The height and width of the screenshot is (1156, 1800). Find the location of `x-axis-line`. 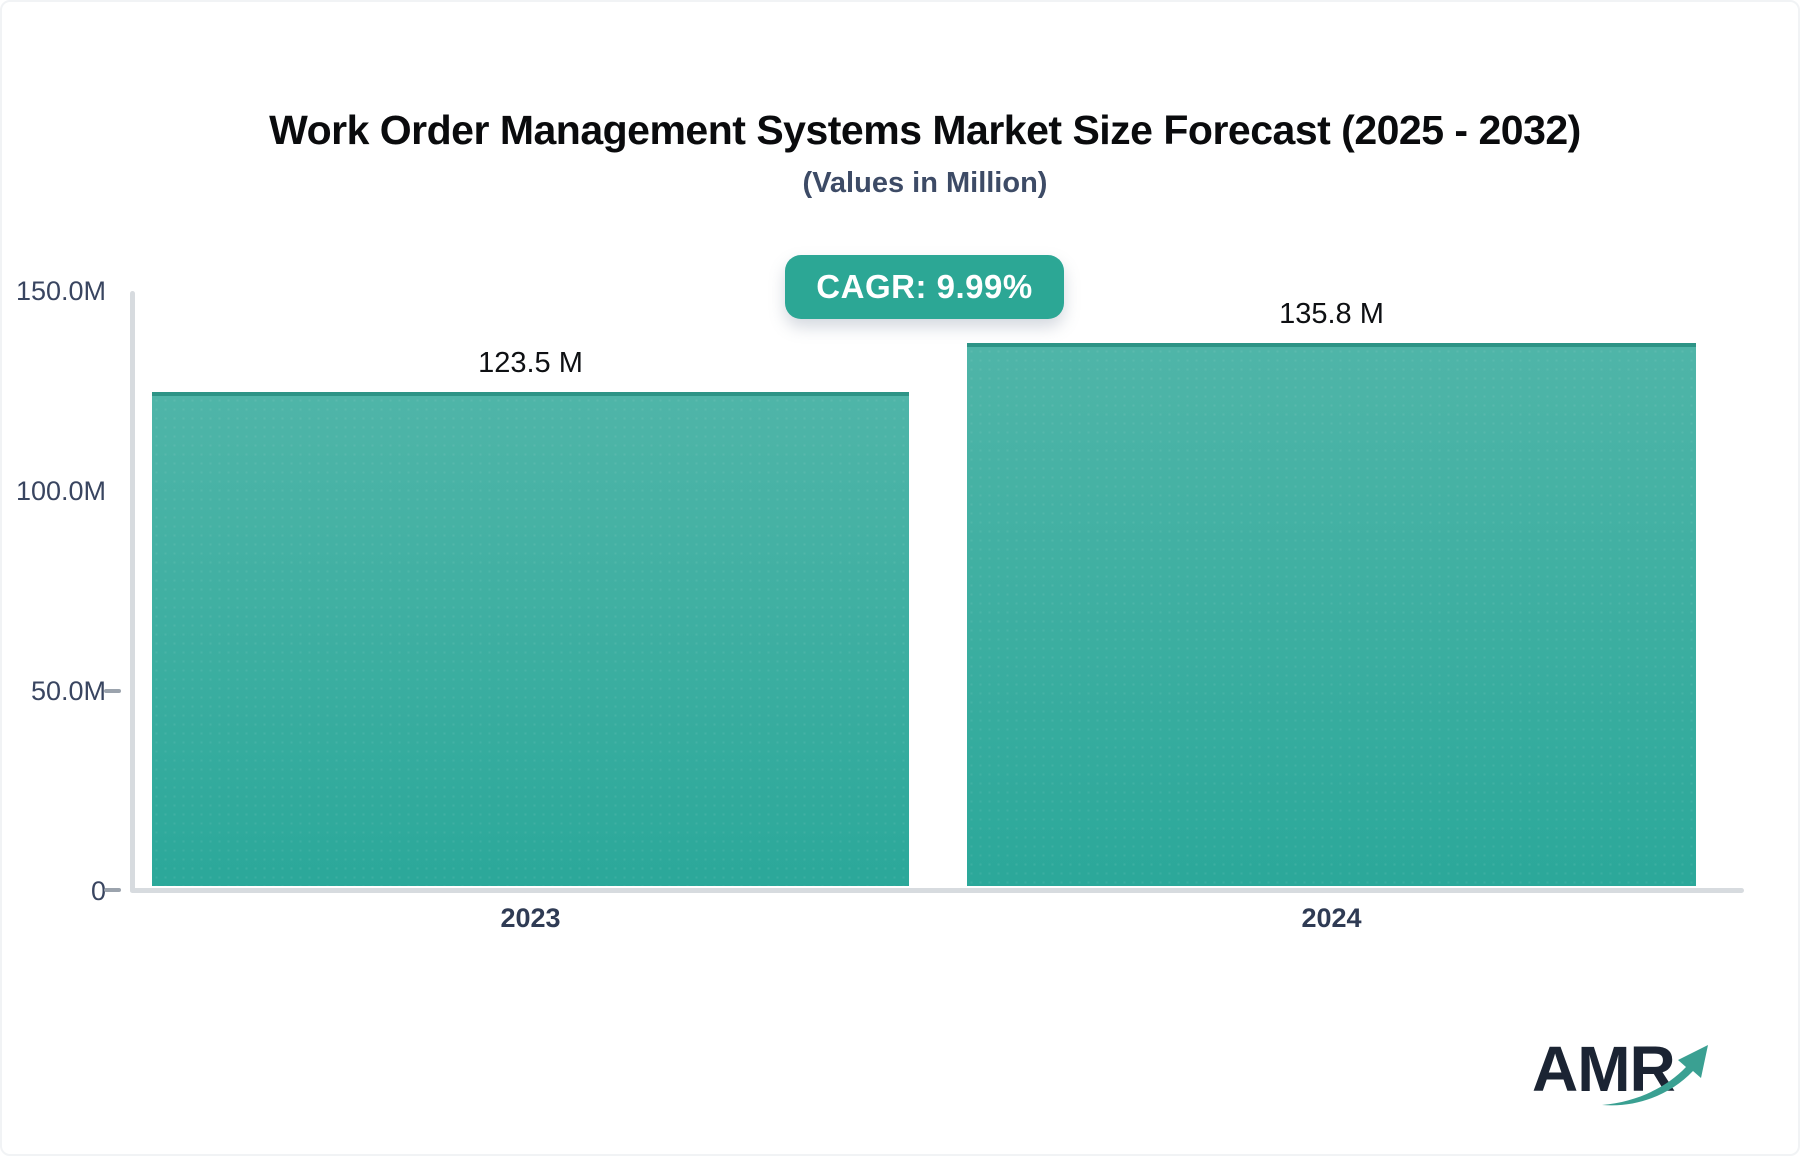

x-axis-line is located at coordinates (937, 890).